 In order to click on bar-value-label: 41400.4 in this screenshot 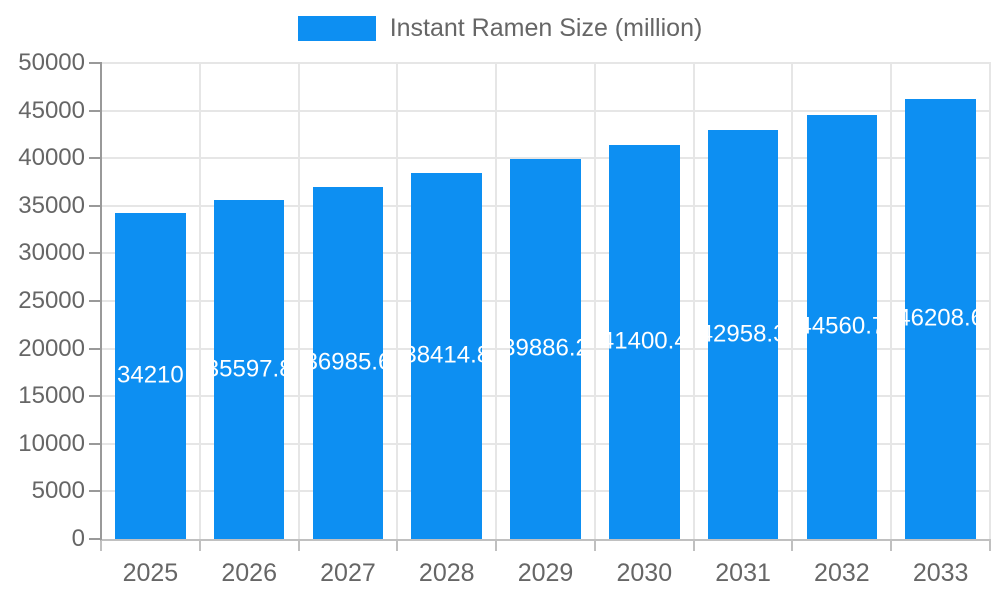, I will do `click(644, 341)`.